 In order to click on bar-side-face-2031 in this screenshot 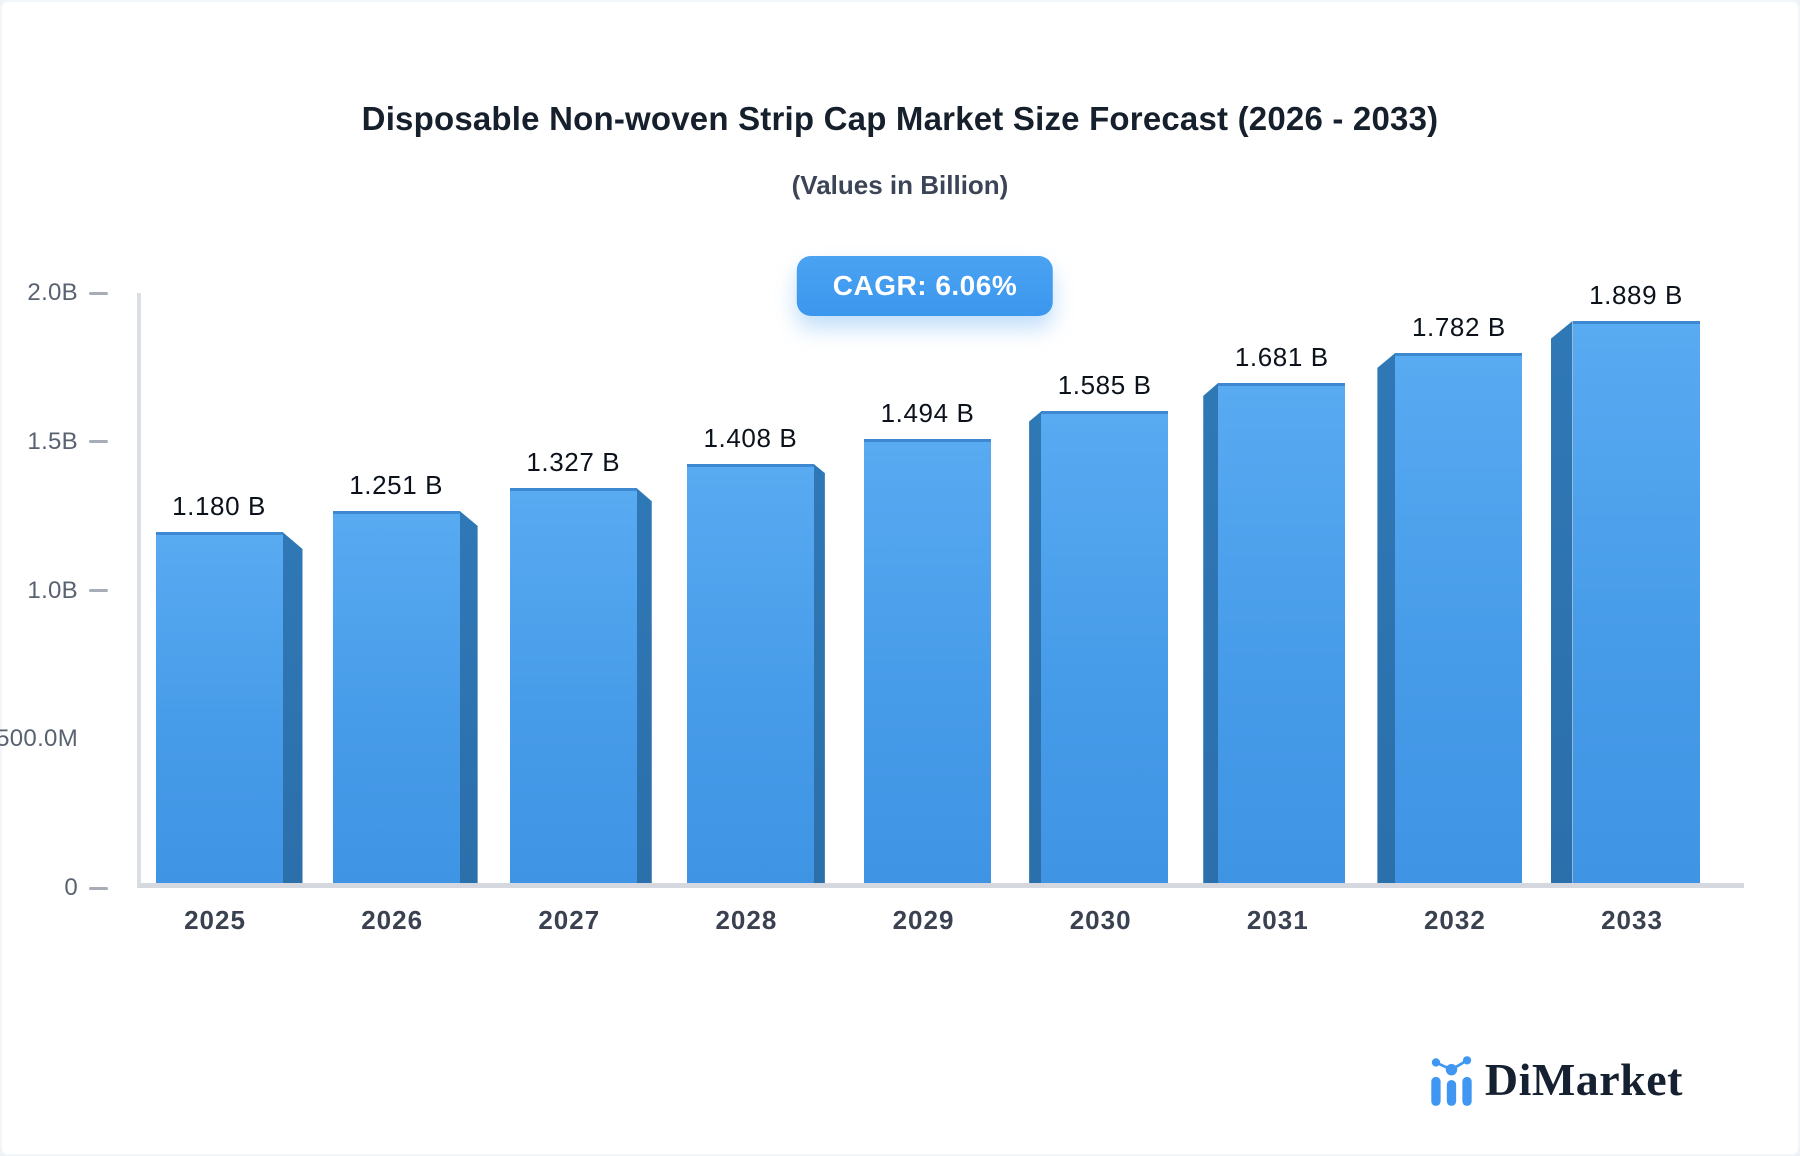, I will do `click(1211, 632)`.